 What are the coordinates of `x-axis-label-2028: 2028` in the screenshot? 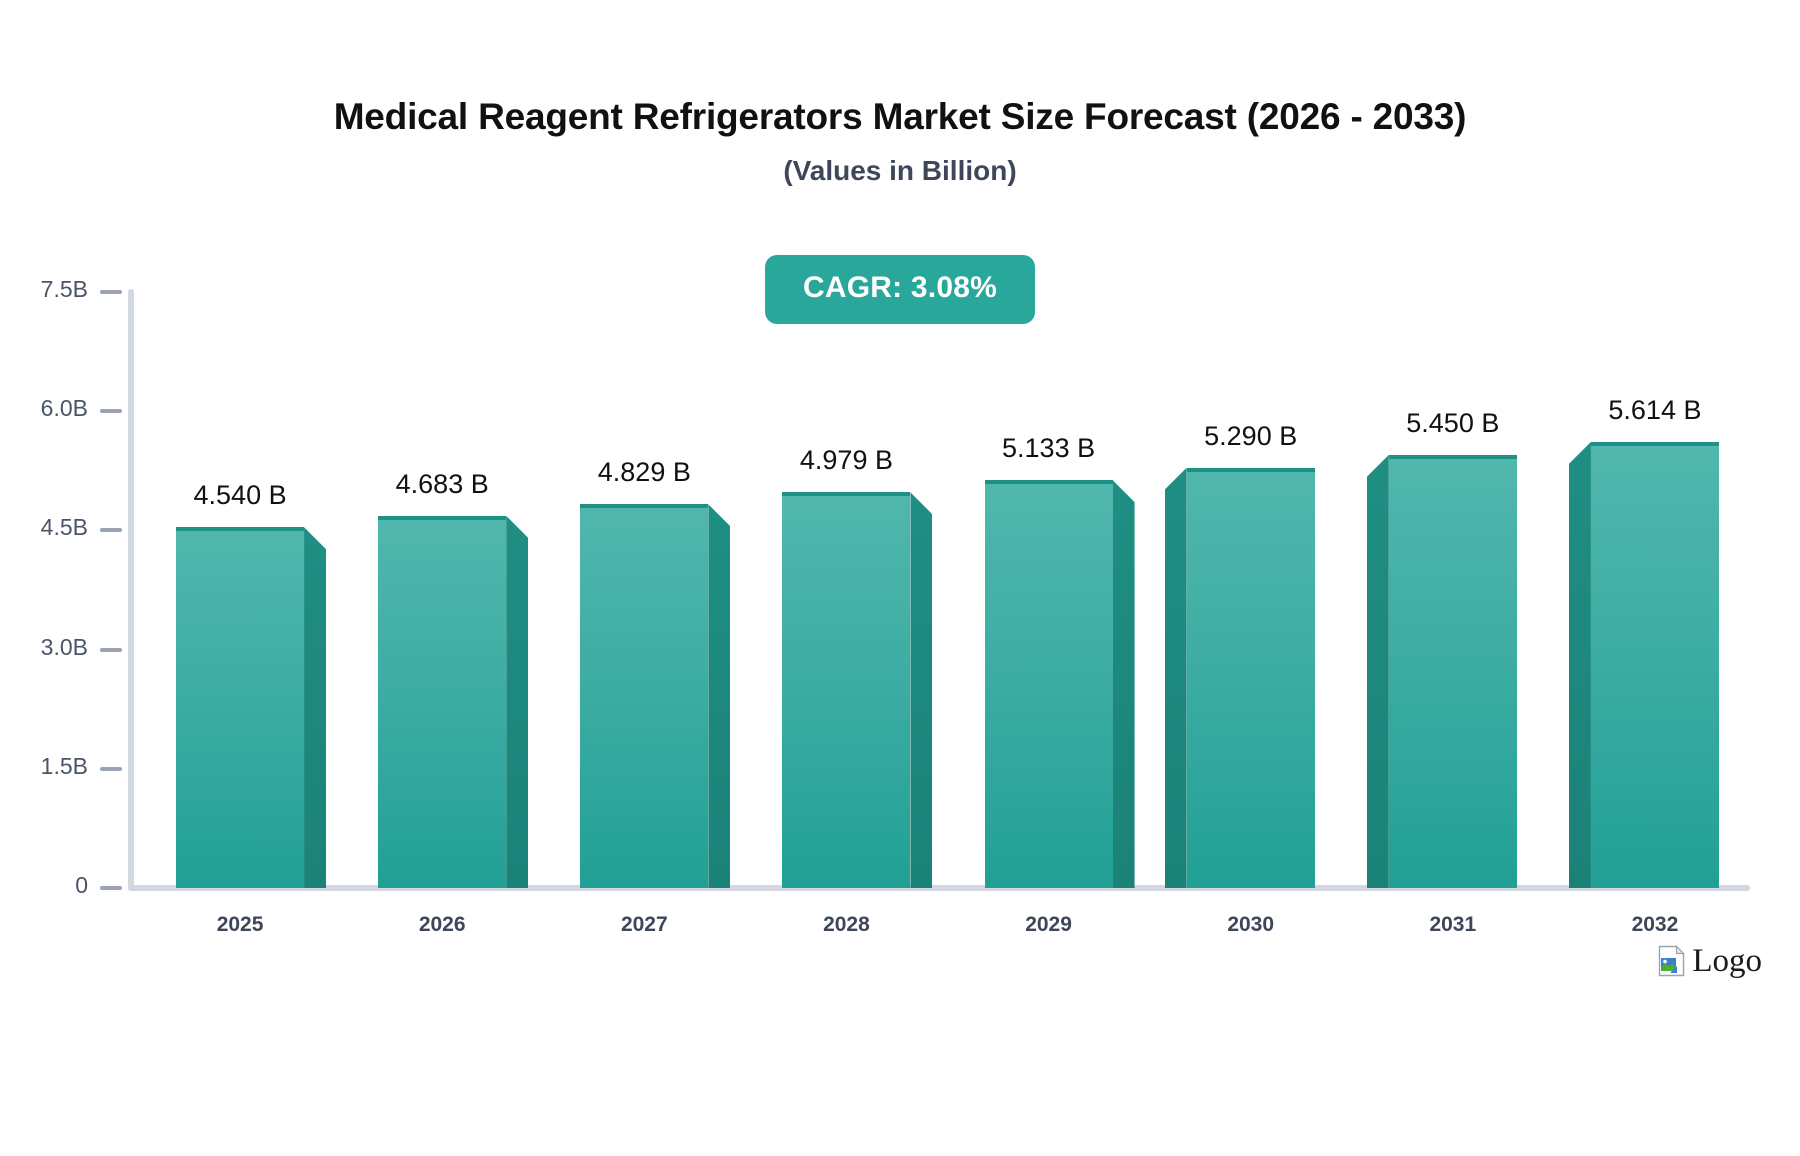 It's located at (846, 924).